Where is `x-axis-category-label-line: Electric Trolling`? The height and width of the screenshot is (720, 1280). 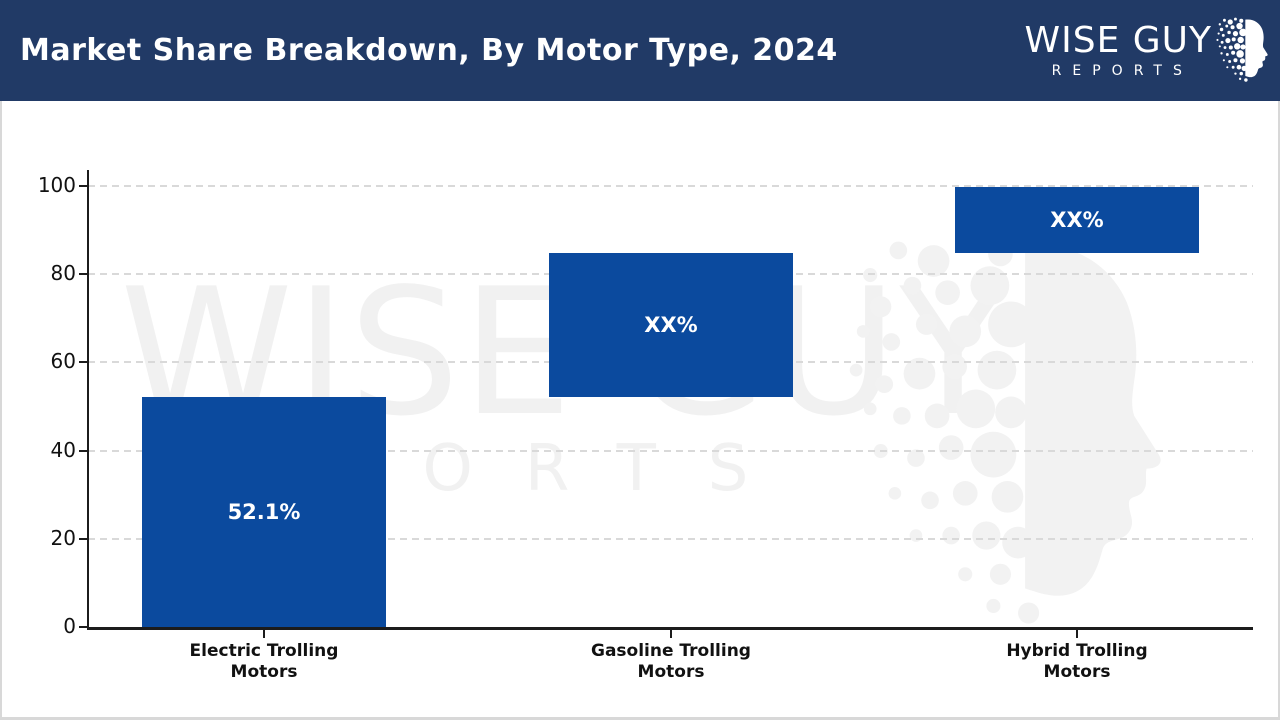
x-axis-category-label-line: Electric Trolling is located at coordinates (264, 651).